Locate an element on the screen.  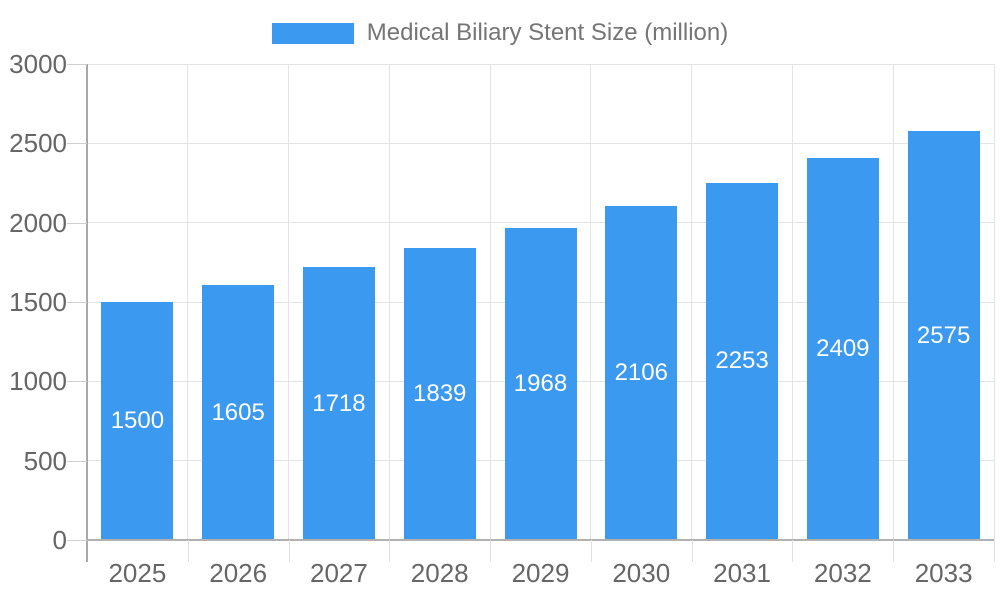
x-tick-label: 2029 is located at coordinates (540, 573).